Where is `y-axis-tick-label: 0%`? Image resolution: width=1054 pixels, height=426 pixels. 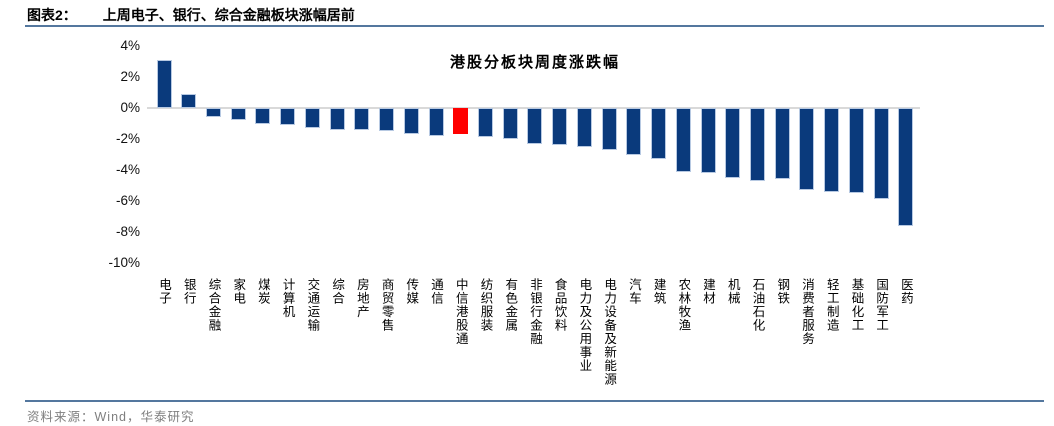
y-axis-tick-label: 0% is located at coordinates (130, 107).